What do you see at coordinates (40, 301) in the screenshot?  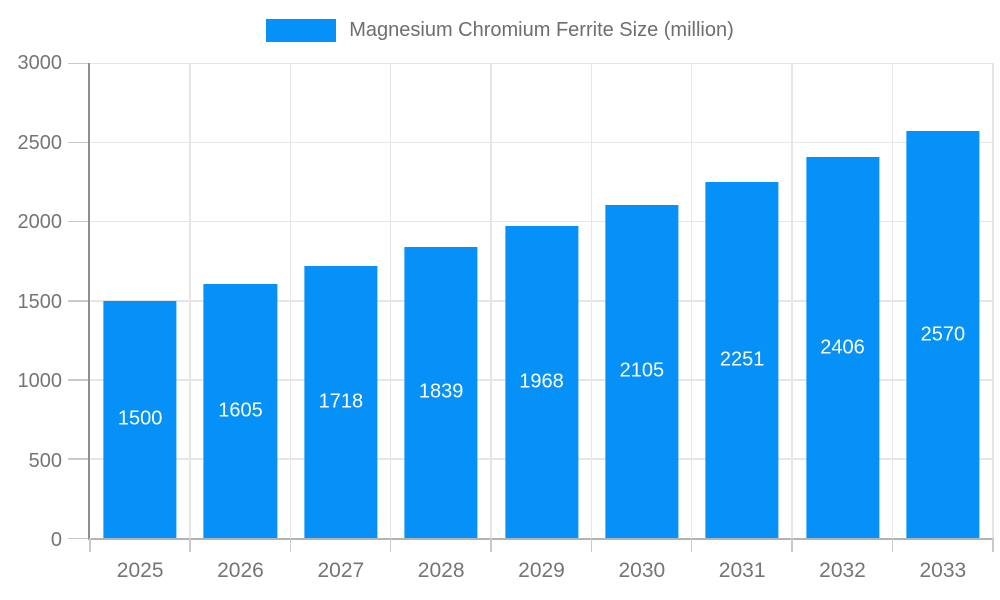 I see `y-tick-label: 1500` at bounding box center [40, 301].